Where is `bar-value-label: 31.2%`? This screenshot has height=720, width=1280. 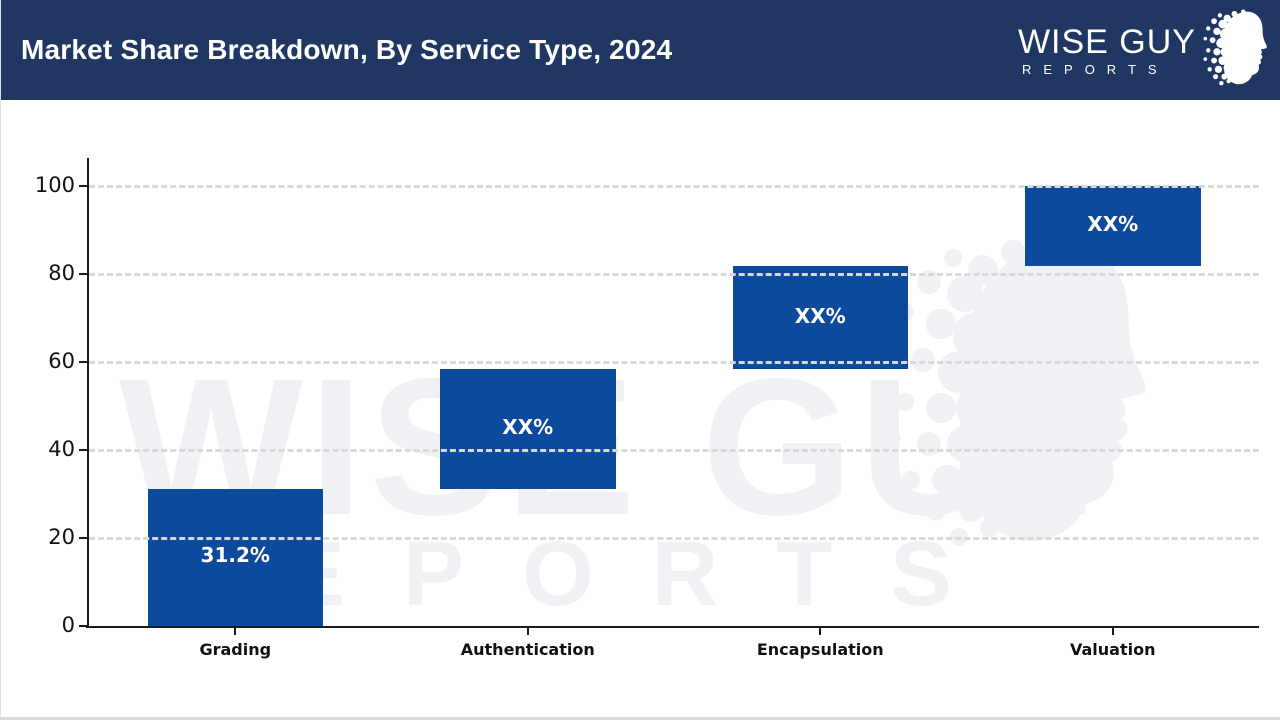
bar-value-label: 31.2% is located at coordinates (235, 555).